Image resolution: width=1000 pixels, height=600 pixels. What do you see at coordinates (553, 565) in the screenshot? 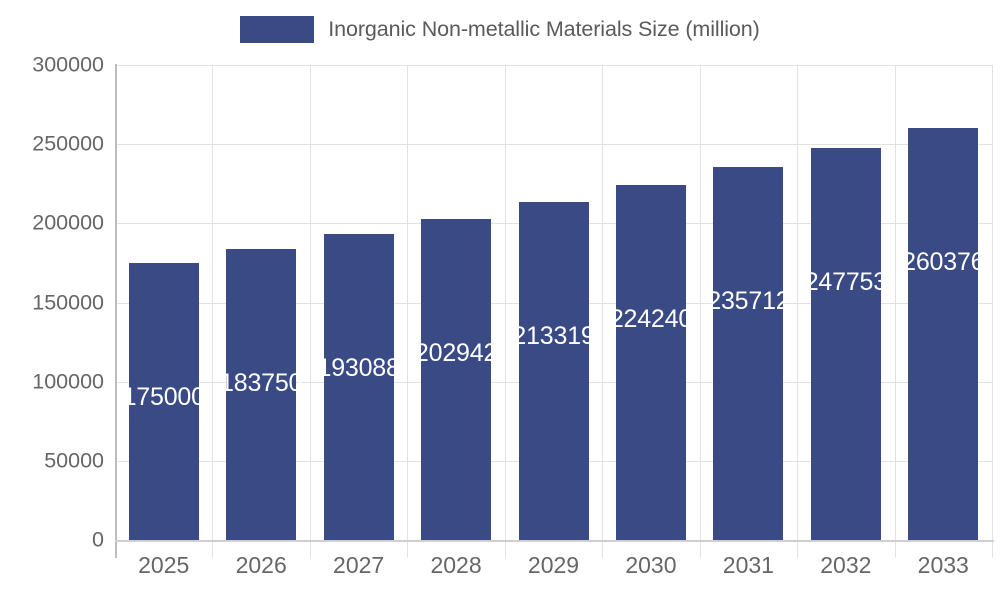
I see `x-axis-tick-label: 2029` at bounding box center [553, 565].